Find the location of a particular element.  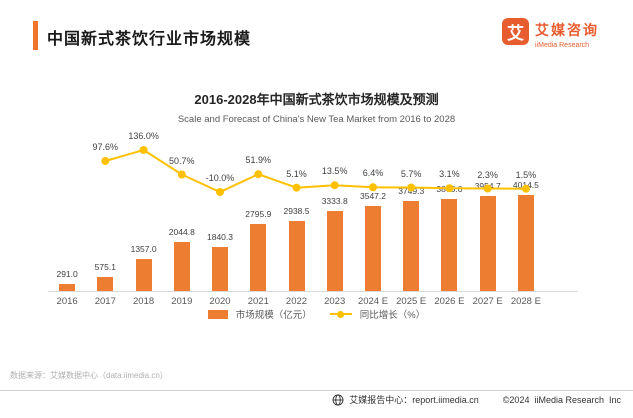

bar-value-2020: 1840.3 is located at coordinates (220, 237).